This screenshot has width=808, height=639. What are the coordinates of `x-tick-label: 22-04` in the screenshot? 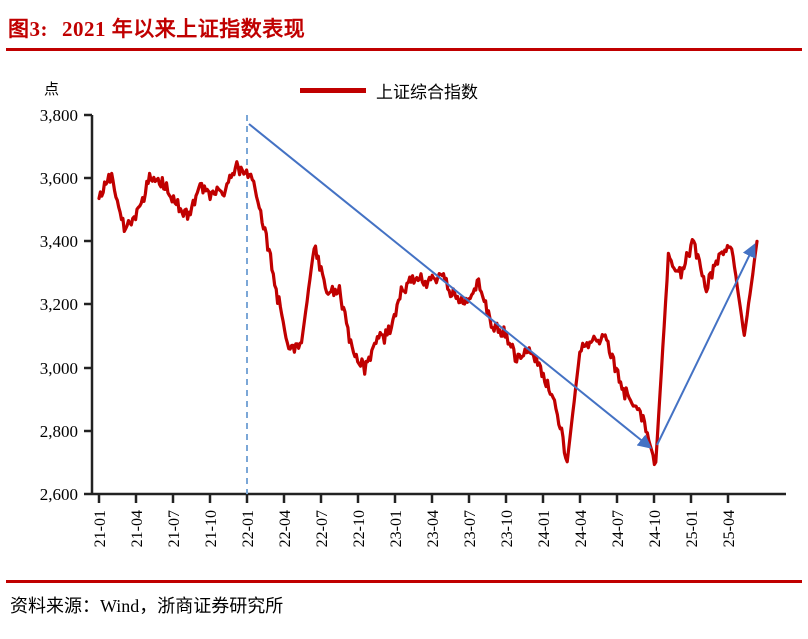 It's located at (285, 528).